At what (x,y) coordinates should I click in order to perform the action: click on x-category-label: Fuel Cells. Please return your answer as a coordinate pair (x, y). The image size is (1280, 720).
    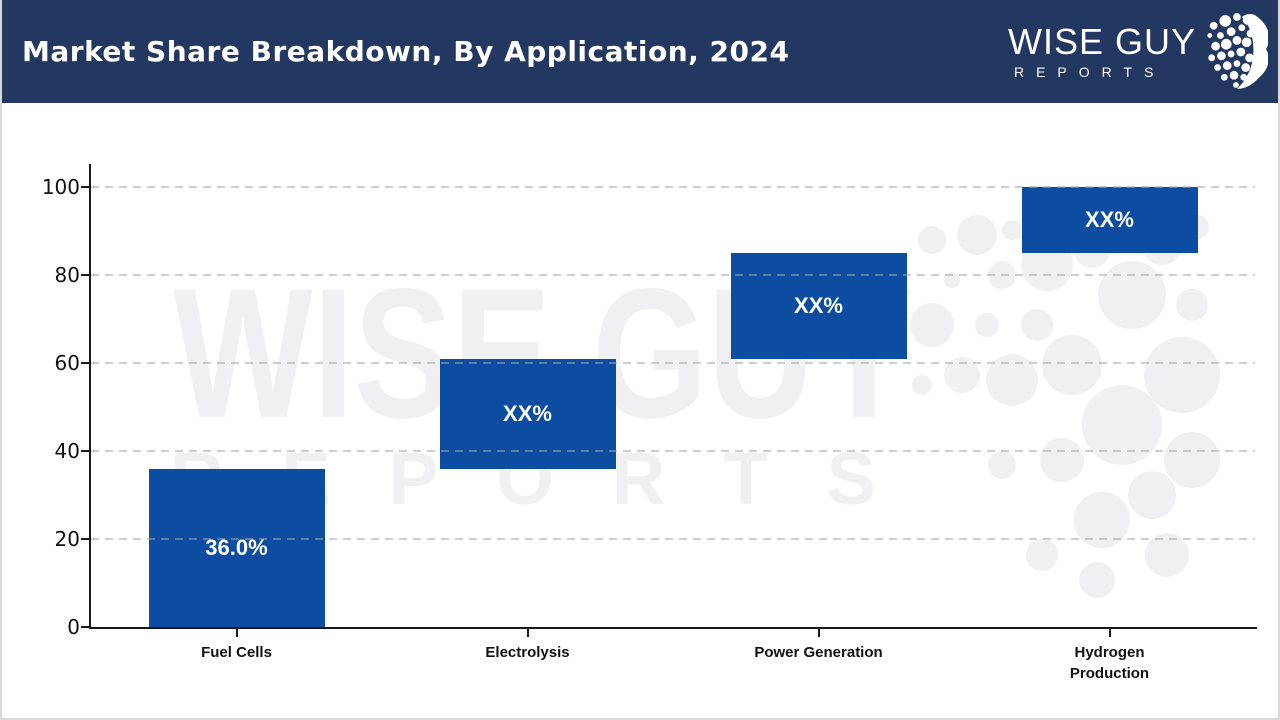
    Looking at the image, I should click on (236, 652).